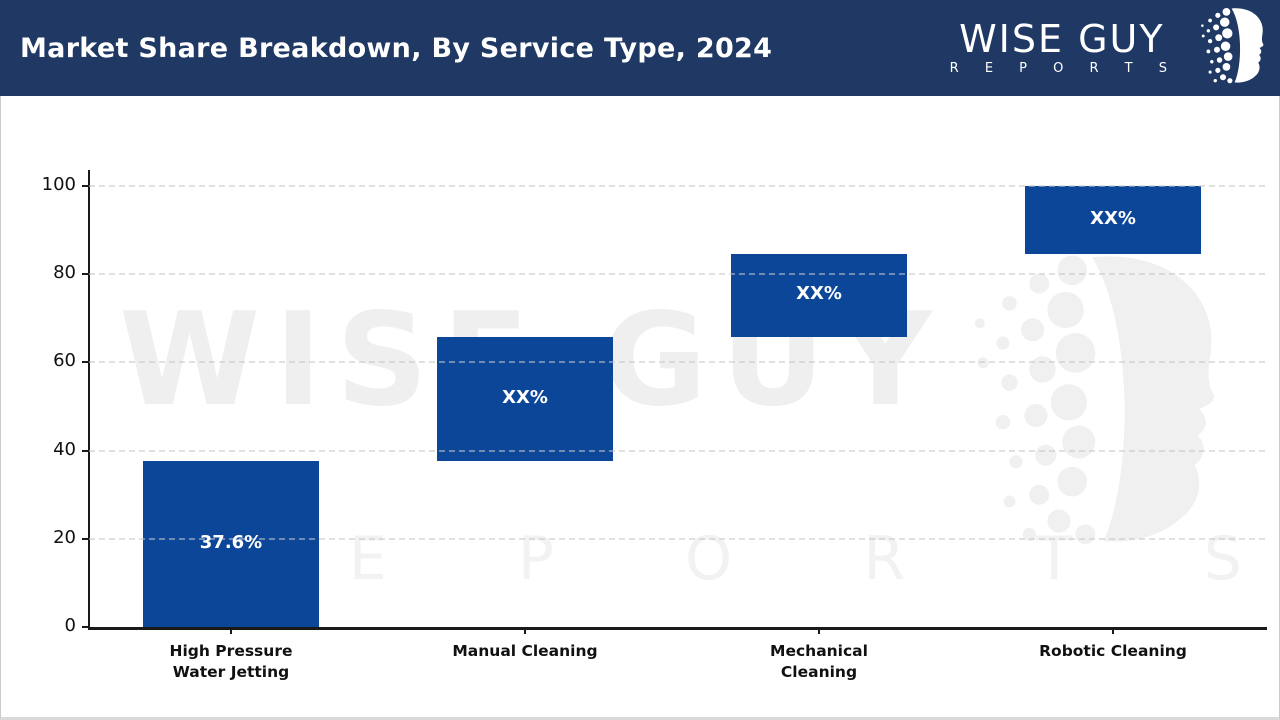  What do you see at coordinates (1063, 68) in the screenshot?
I see `brand-subtitle: R E P O R T S` at bounding box center [1063, 68].